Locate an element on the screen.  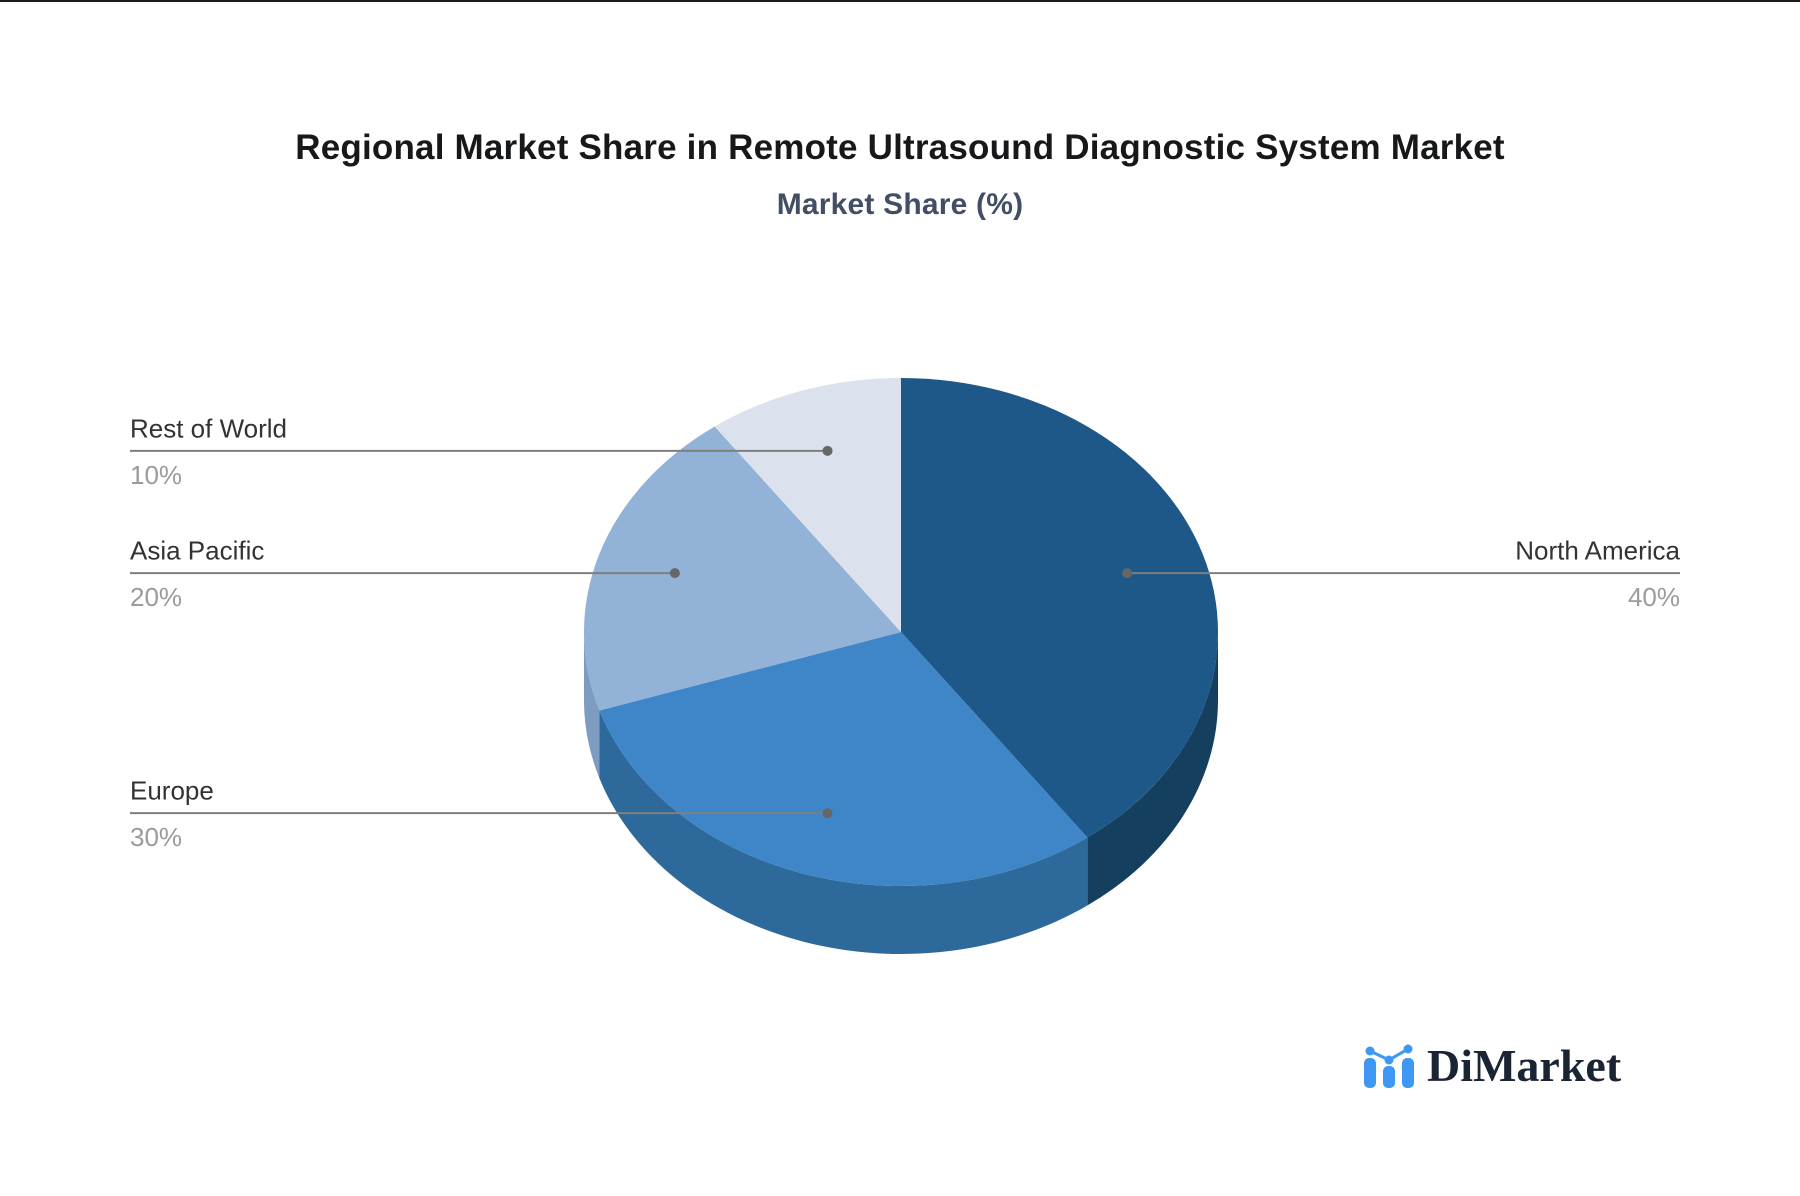
slice-label-europe: Europe is located at coordinates (172, 790).